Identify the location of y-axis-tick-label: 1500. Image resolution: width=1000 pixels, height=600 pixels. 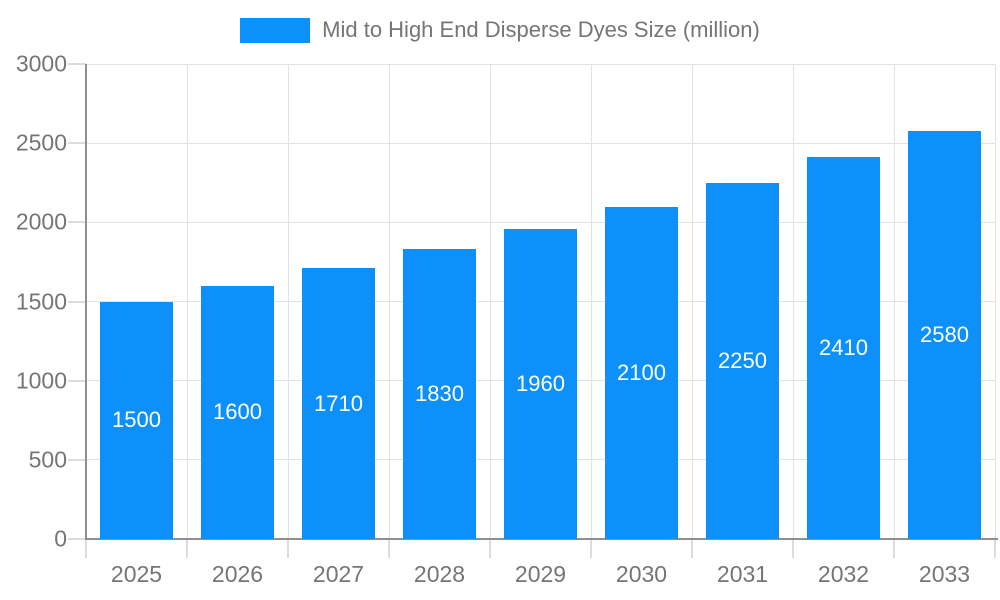
(41, 301).